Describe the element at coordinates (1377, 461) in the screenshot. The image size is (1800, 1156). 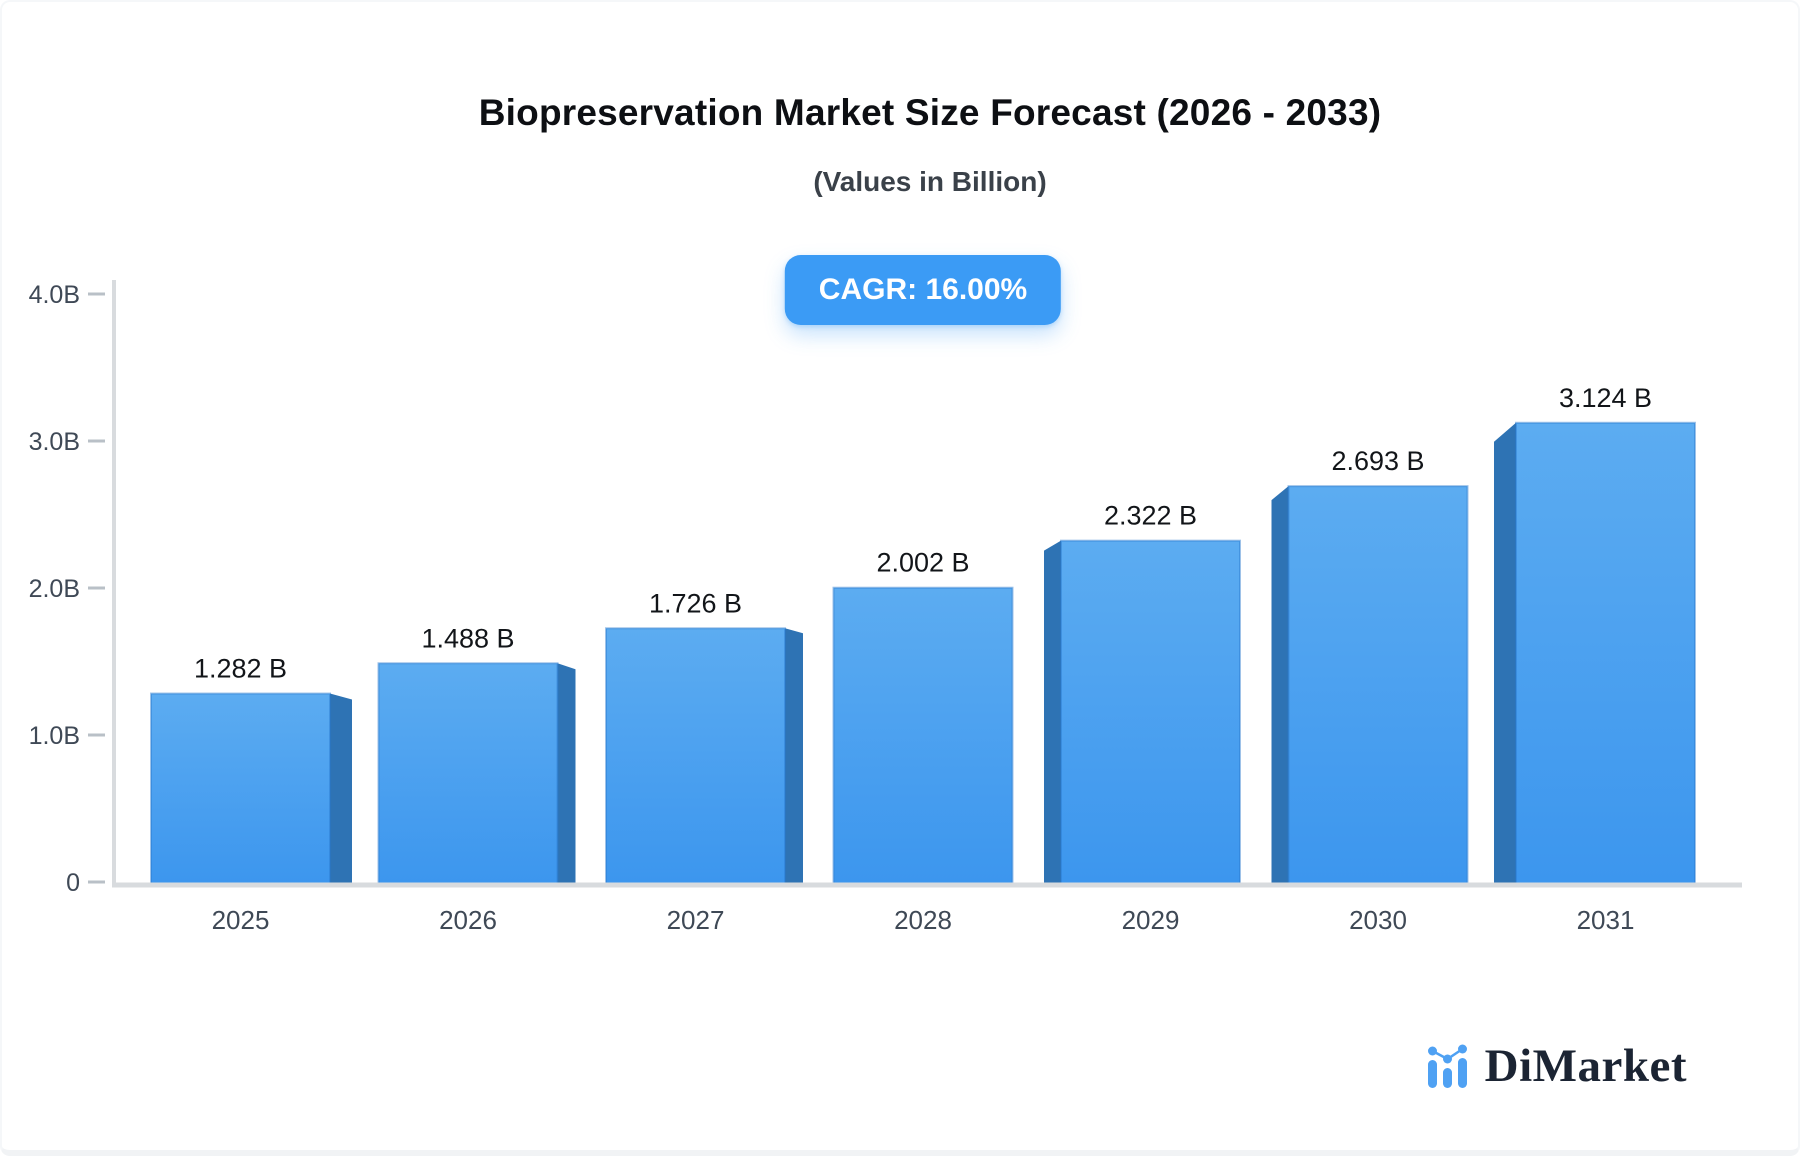
I see `bar-value-label: 2.693 B` at that location.